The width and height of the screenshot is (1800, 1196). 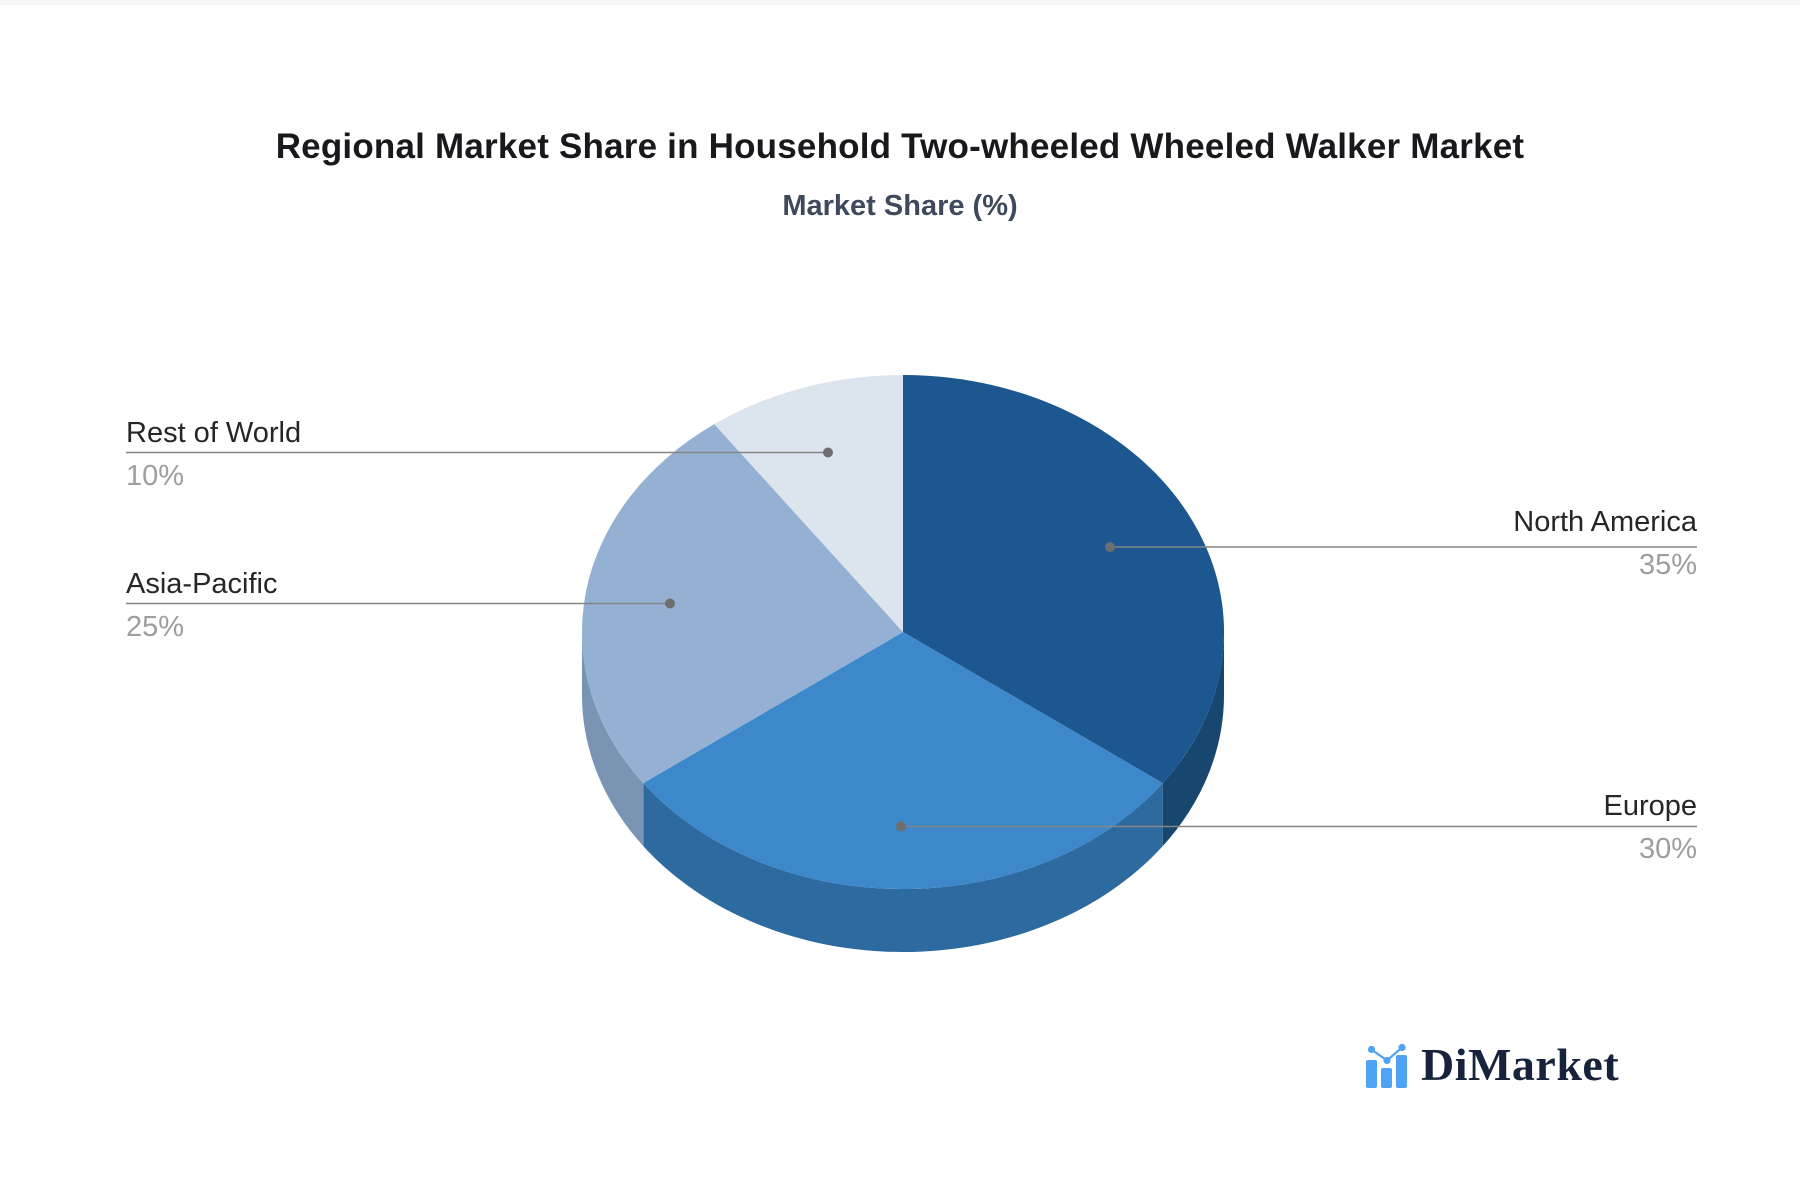 I want to click on callout-asia-pacific: Asia-Pacific 25%, so click(x=406, y=605).